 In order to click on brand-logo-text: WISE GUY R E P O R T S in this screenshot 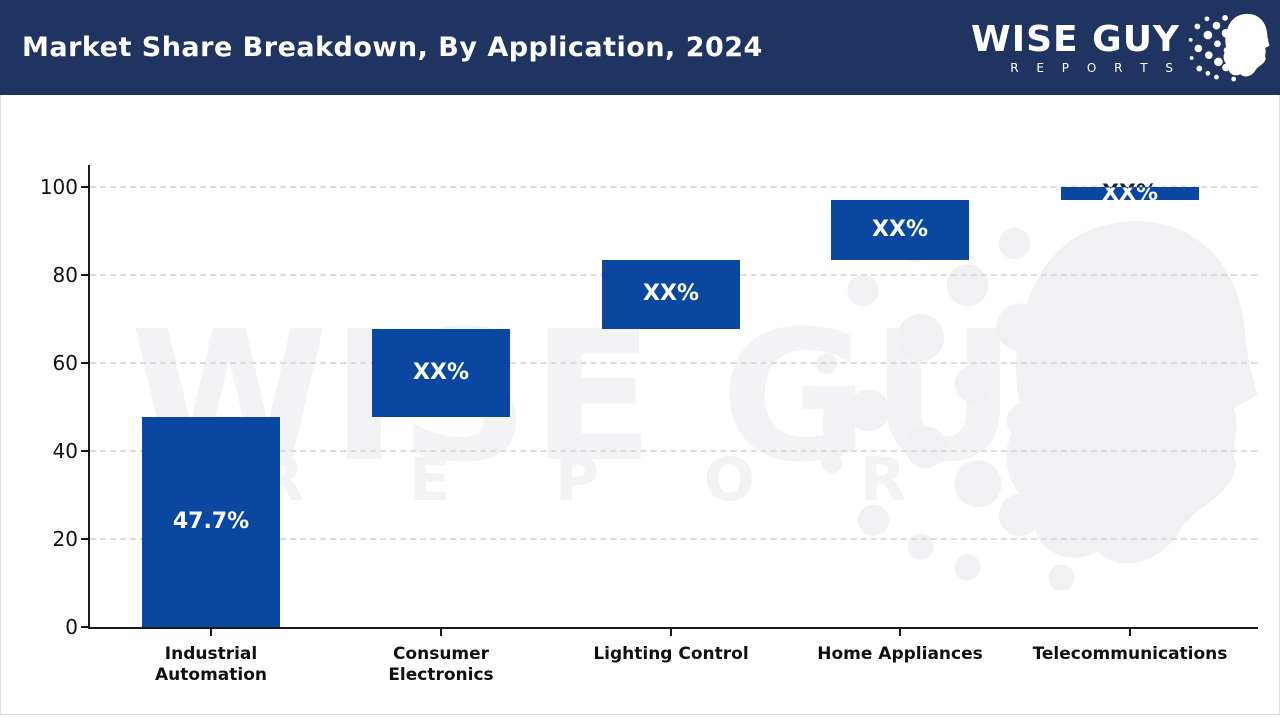, I will do `click(1075, 47)`.